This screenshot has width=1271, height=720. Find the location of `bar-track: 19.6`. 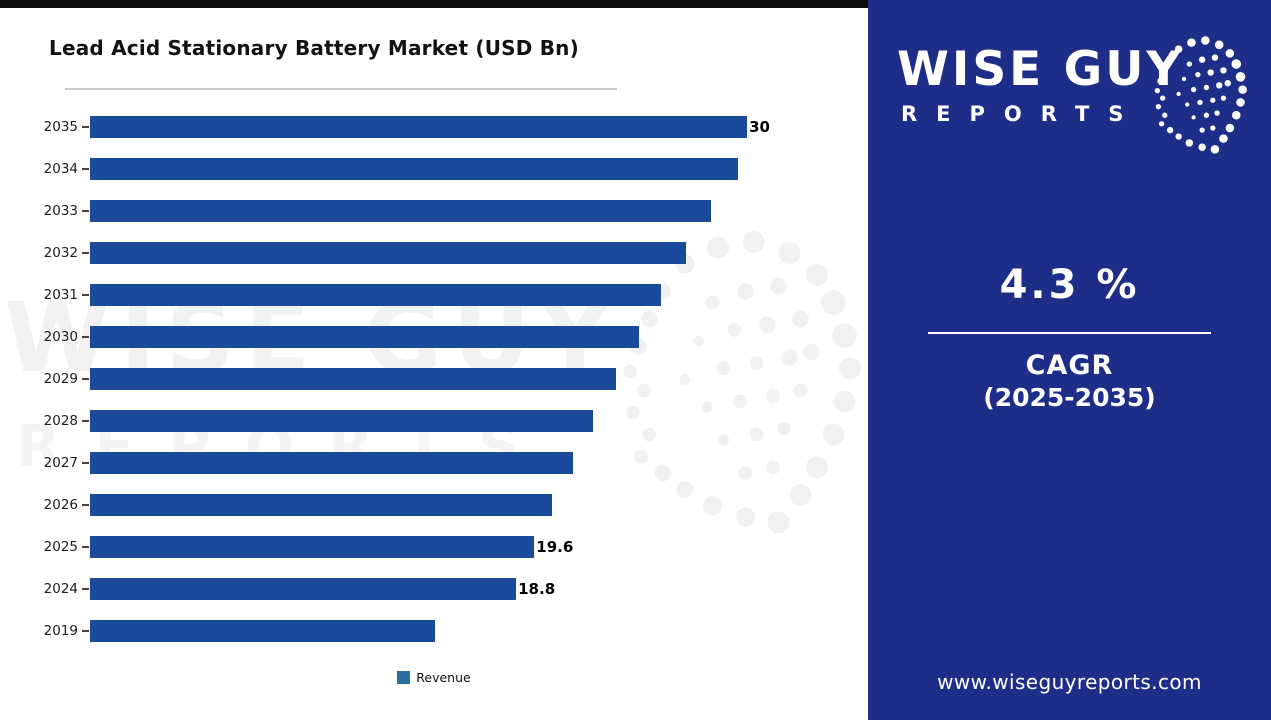

bar-track: 19.6 is located at coordinates (430, 547).